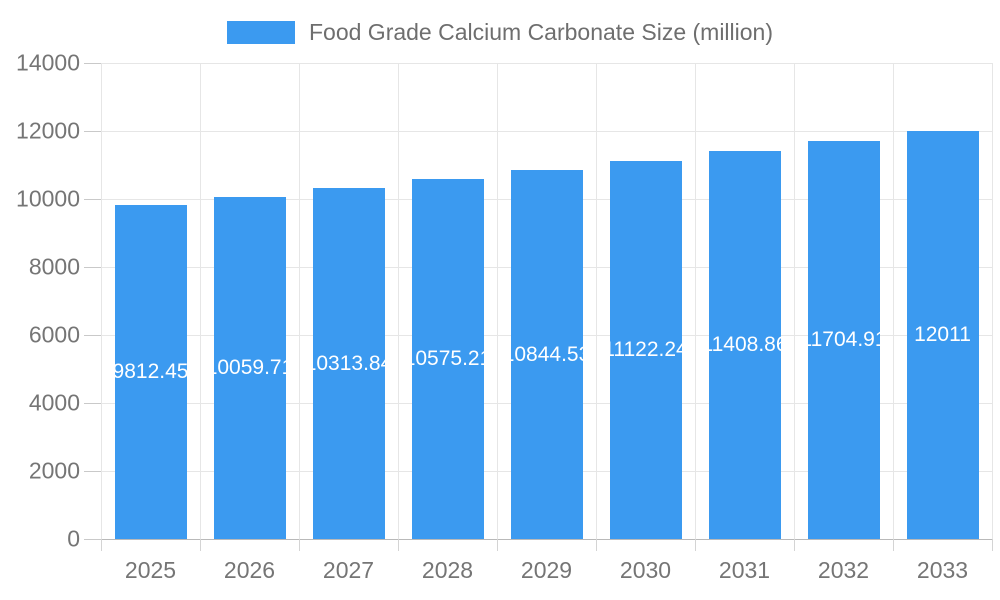 This screenshot has width=1000, height=600. What do you see at coordinates (73, 538) in the screenshot?
I see `y-tick-label-0: 0` at bounding box center [73, 538].